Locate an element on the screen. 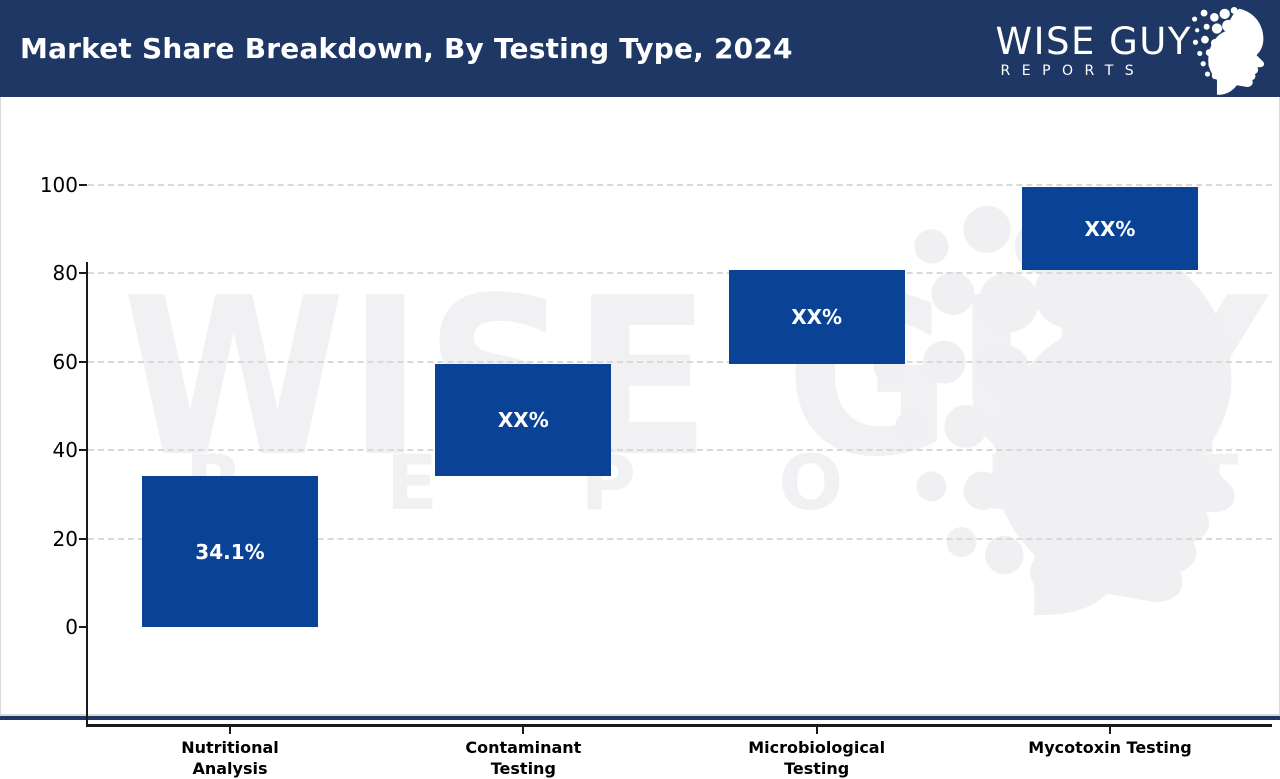  logo-wordmark-line1: WISE GUY is located at coordinates (1093, 41).